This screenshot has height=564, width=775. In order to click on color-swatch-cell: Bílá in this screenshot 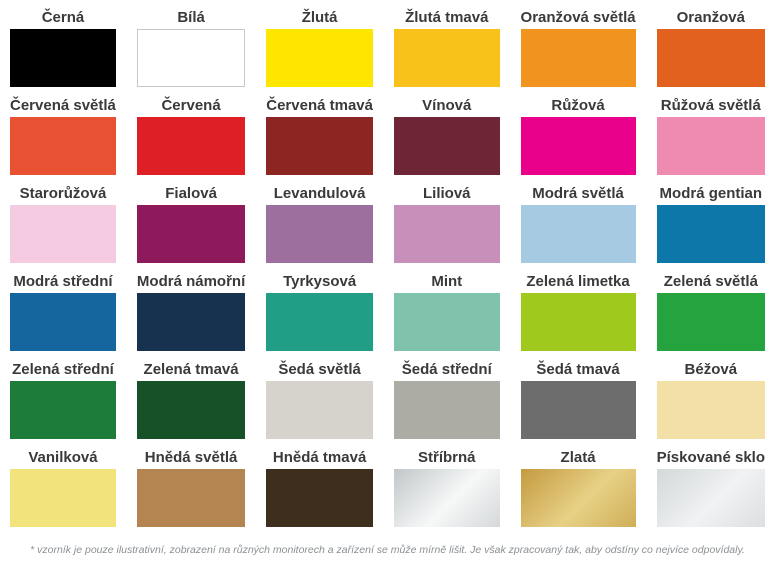, I will do `click(191, 46)`.